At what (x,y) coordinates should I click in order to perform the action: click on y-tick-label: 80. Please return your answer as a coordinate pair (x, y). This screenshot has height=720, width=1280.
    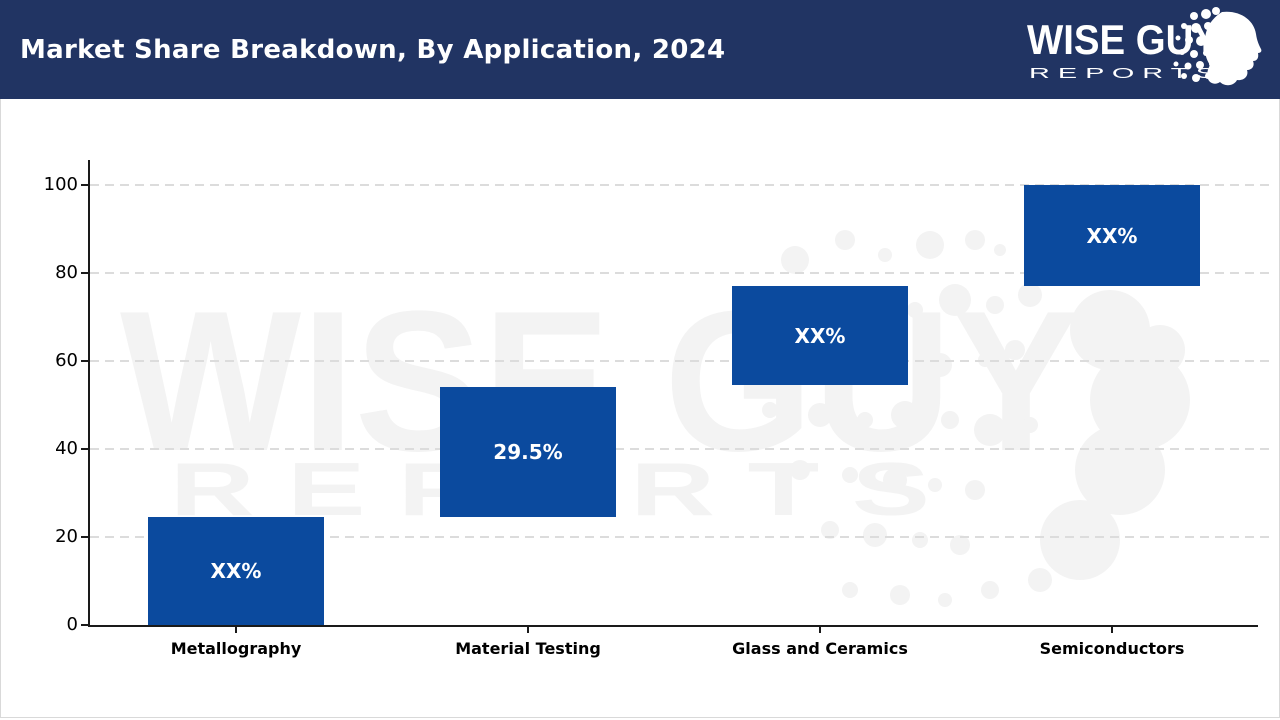
    Looking at the image, I should click on (66, 272).